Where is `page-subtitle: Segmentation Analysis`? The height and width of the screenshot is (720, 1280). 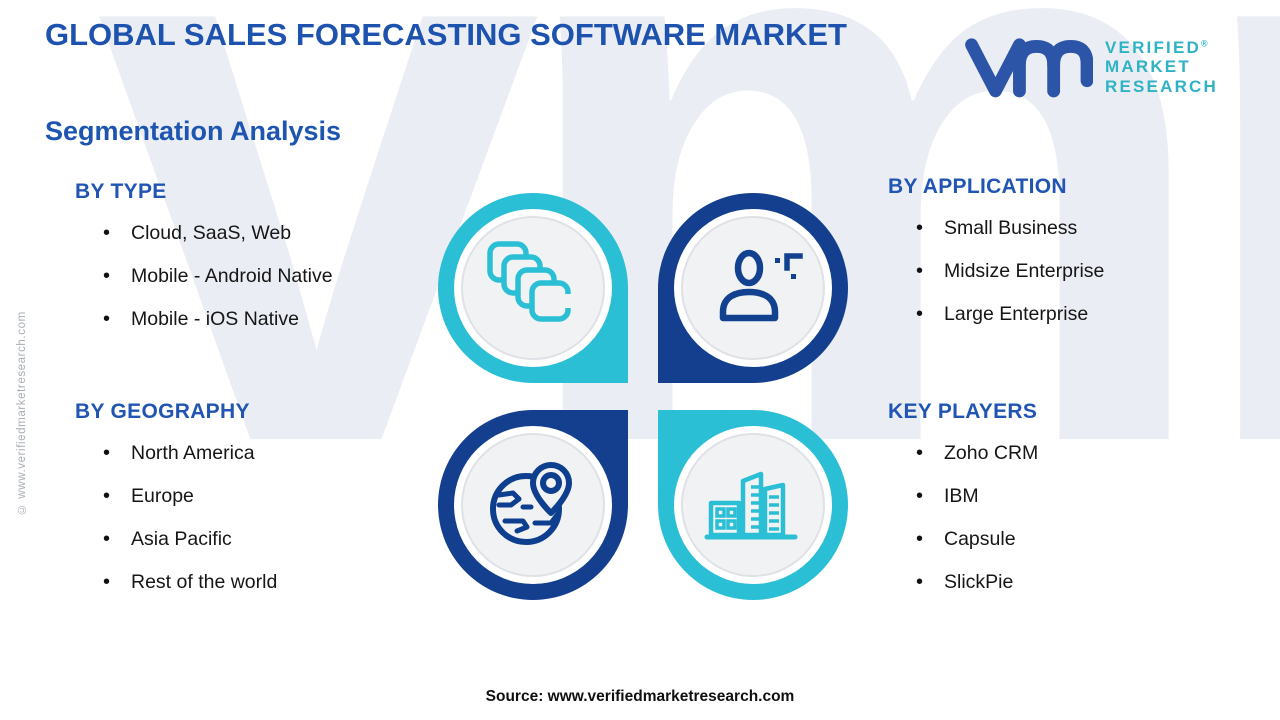
page-subtitle: Segmentation Analysis is located at coordinates (193, 131).